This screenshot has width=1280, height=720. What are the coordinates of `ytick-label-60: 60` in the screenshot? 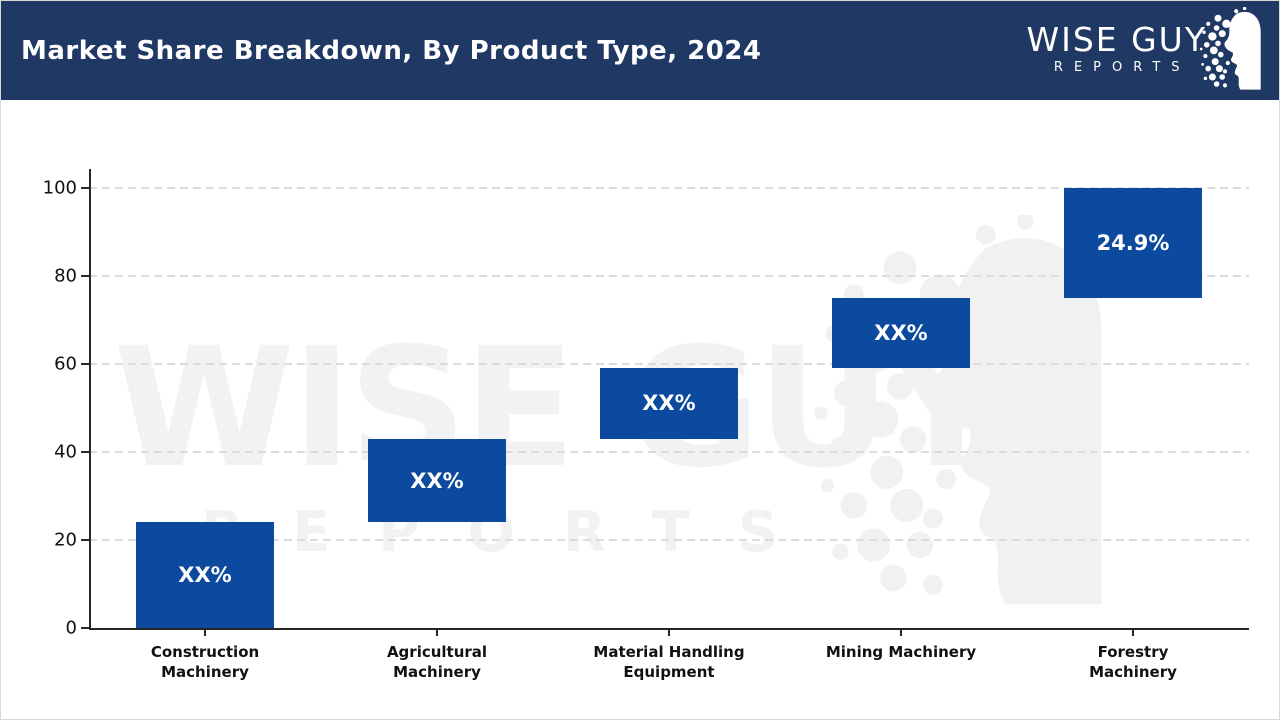 It's located at (65, 364).